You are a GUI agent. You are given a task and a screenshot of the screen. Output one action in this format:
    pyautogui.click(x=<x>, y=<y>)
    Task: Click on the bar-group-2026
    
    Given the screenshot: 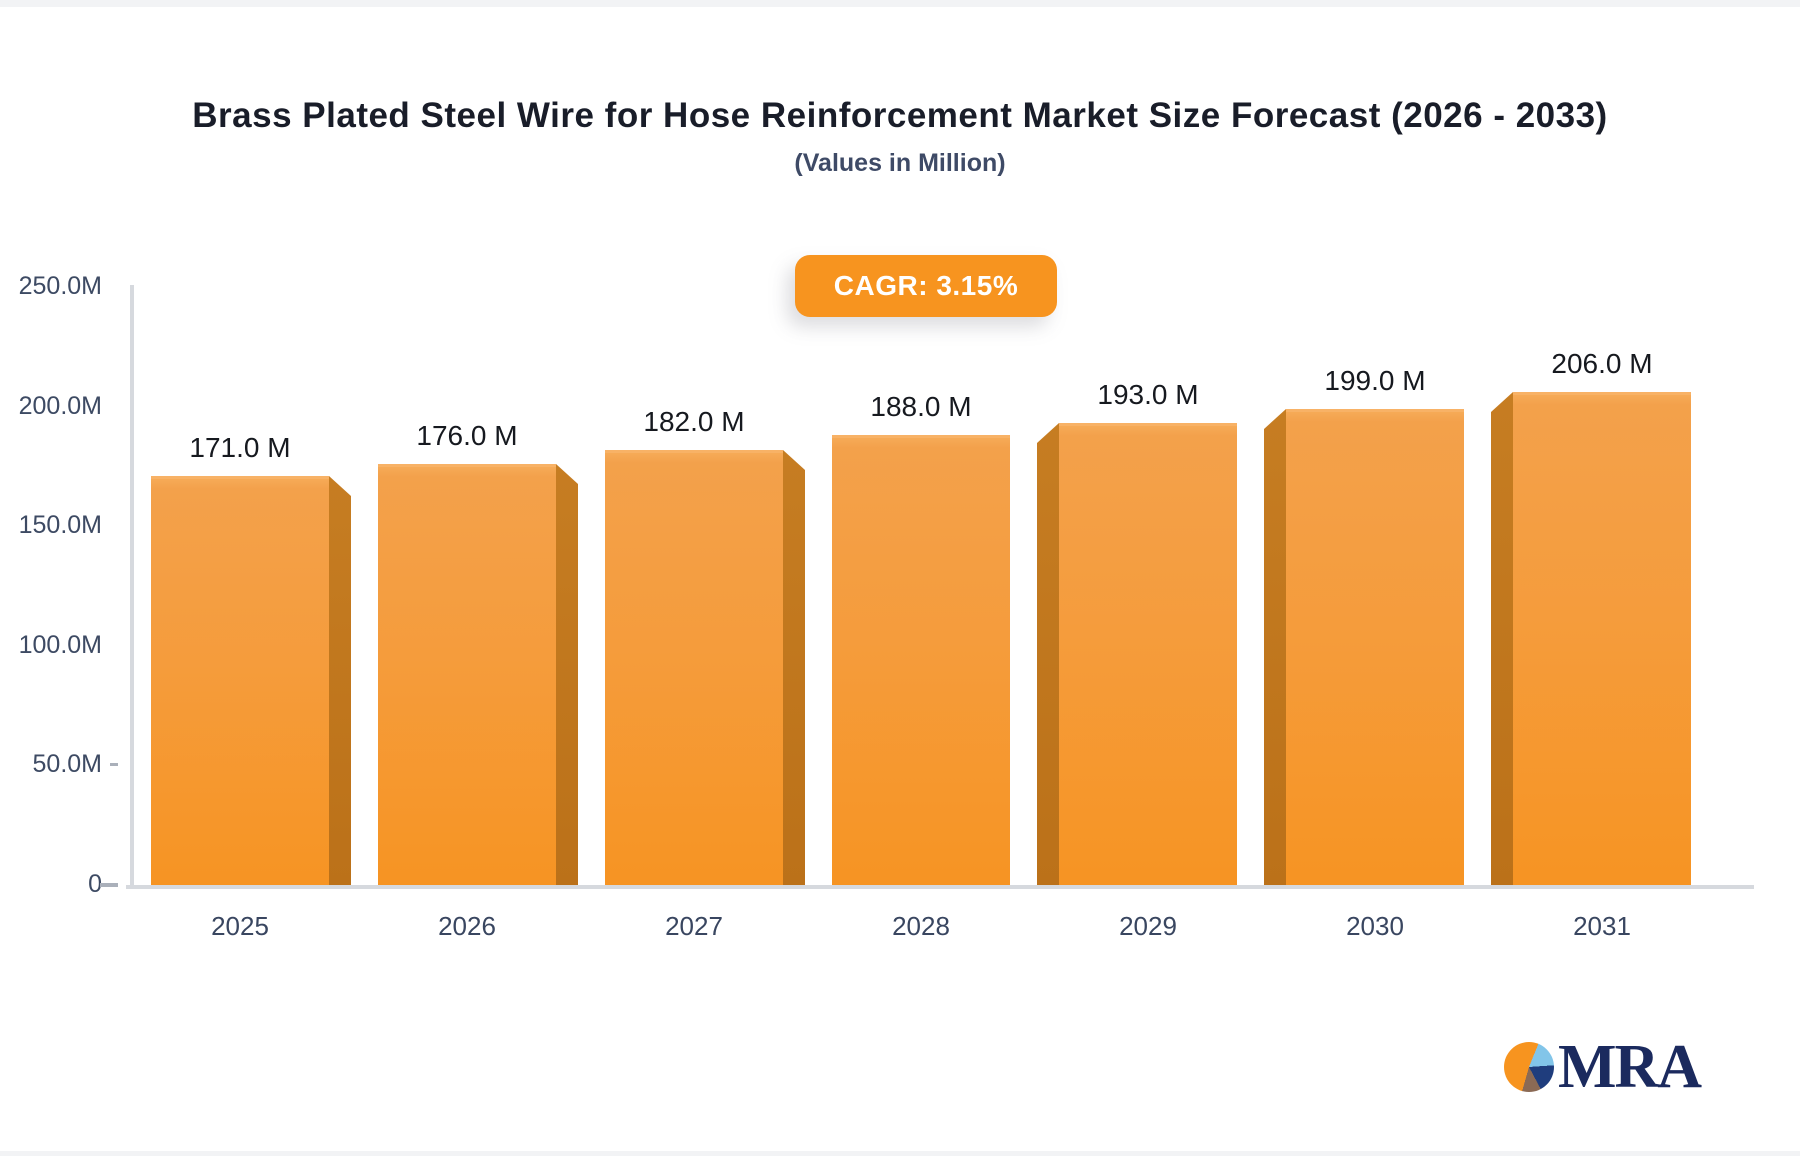 What is the action you would take?
    pyautogui.click(x=478, y=674)
    